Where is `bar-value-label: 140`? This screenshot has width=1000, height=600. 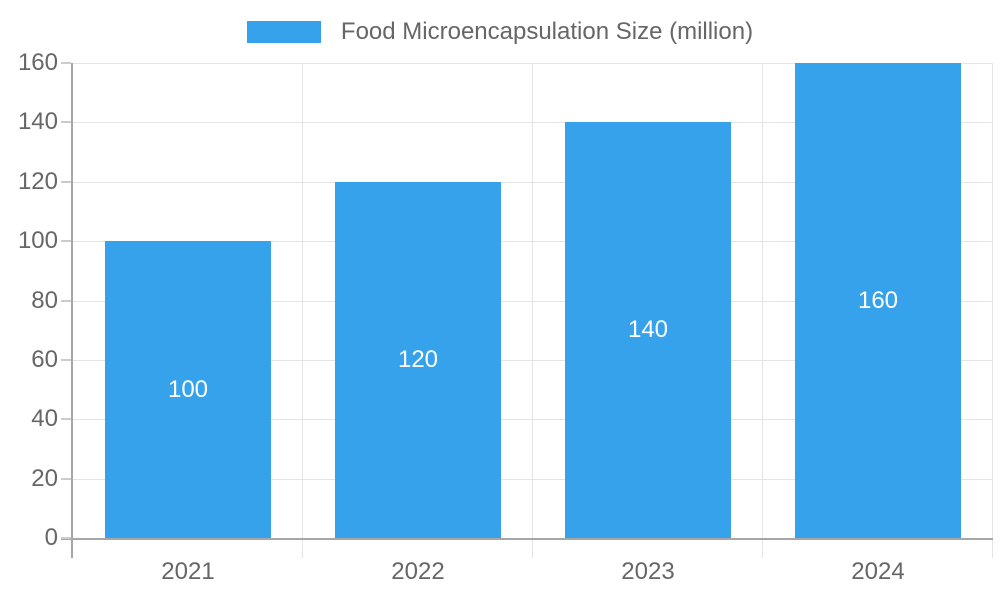 bar-value-label: 140 is located at coordinates (648, 330).